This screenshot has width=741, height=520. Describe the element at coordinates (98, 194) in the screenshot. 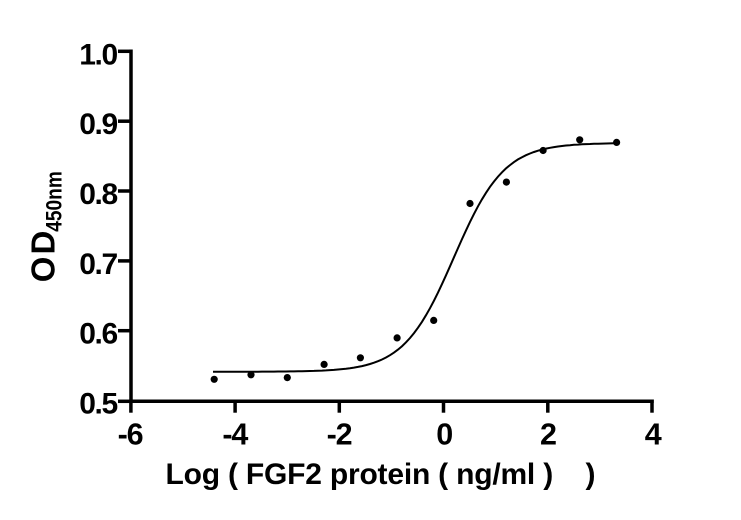

I see `svg-text: 0.8` at that location.